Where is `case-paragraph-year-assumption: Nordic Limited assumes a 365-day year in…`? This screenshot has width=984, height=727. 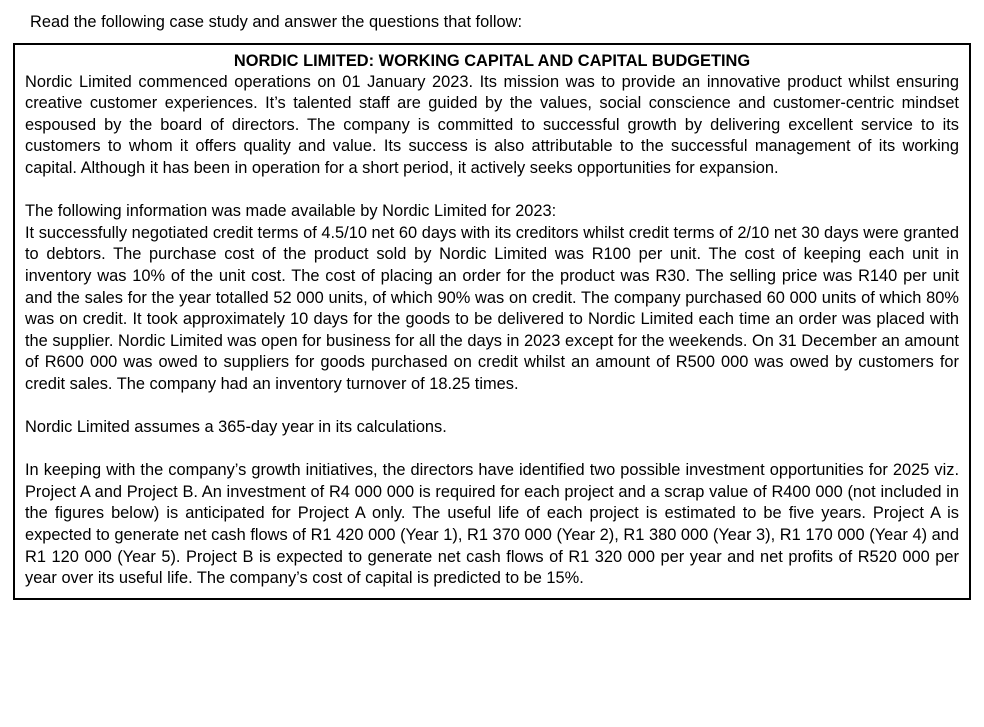 case-paragraph-year-assumption: Nordic Limited assumes a 365-day year in… is located at coordinates (236, 427).